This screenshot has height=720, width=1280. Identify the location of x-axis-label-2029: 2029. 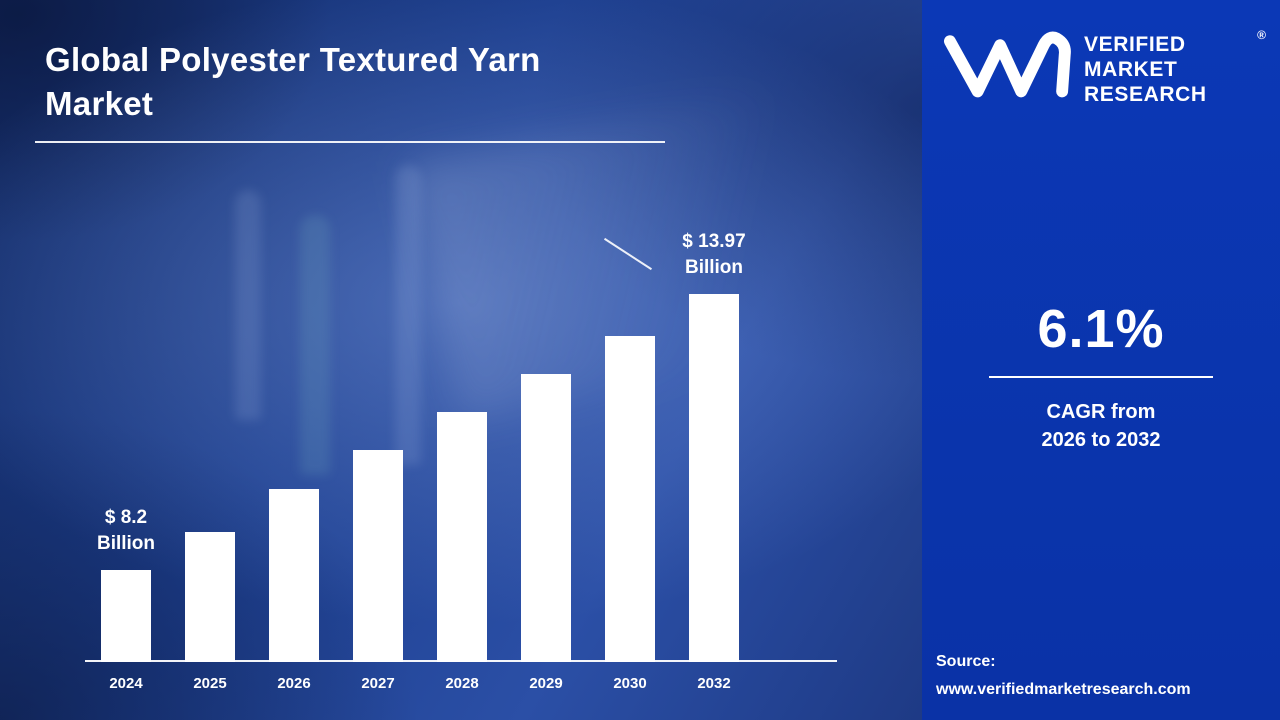
(546, 683).